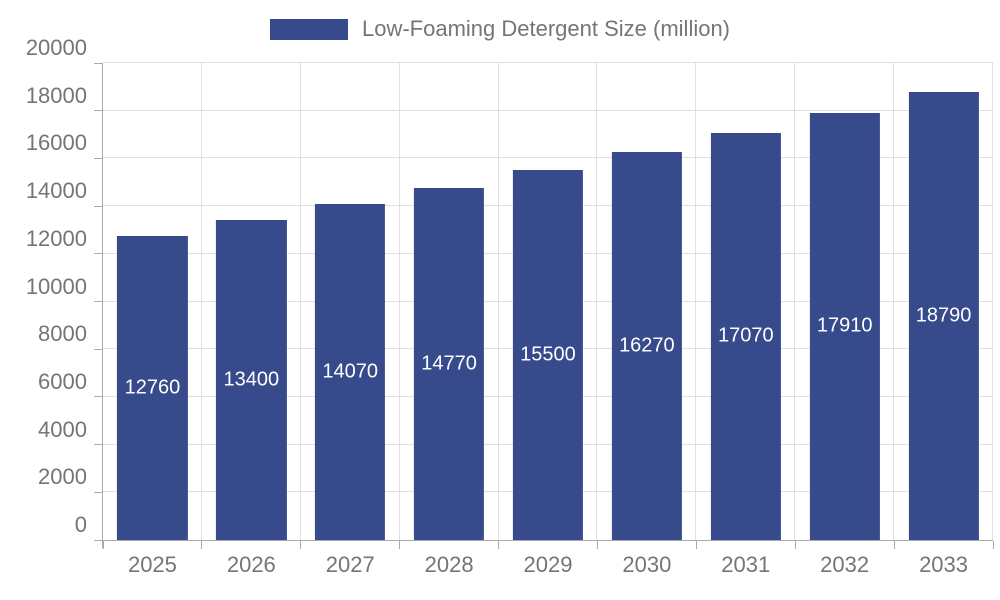 The image size is (1000, 600). Describe the element at coordinates (308, 29) in the screenshot. I see `legend-swatch-icon` at that location.